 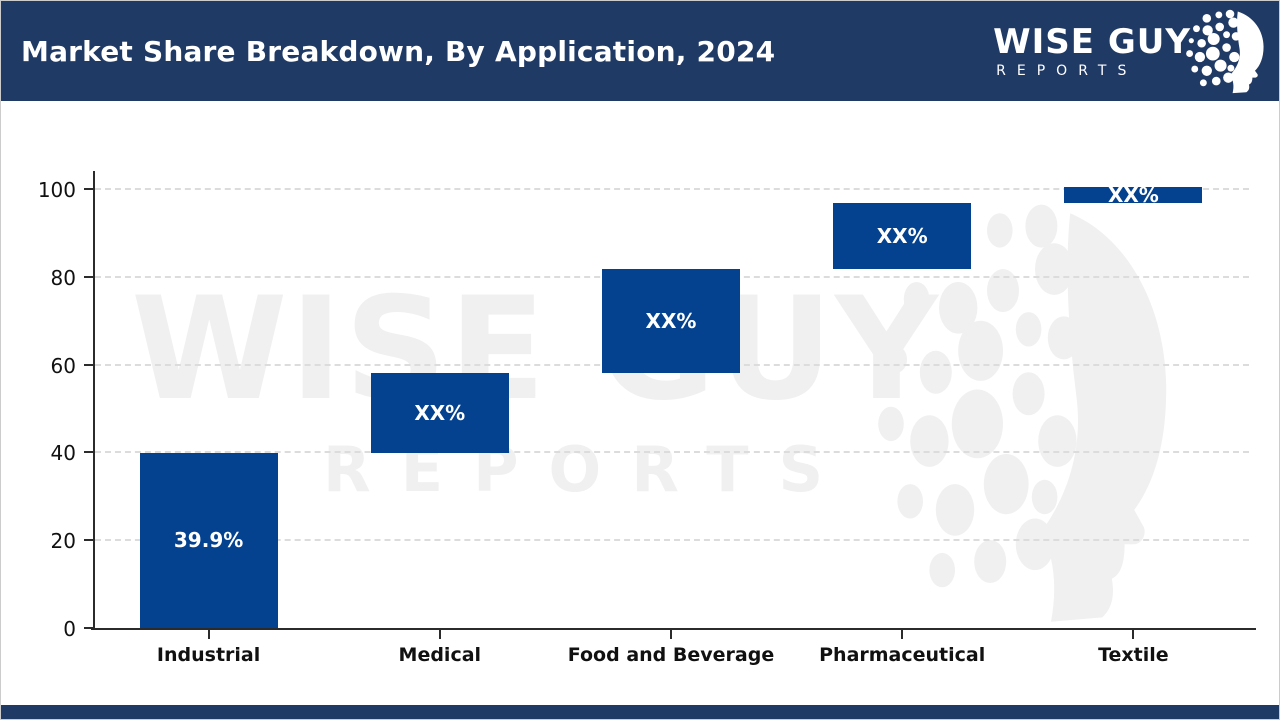 I want to click on bar-medical: XX%, so click(x=439, y=412).